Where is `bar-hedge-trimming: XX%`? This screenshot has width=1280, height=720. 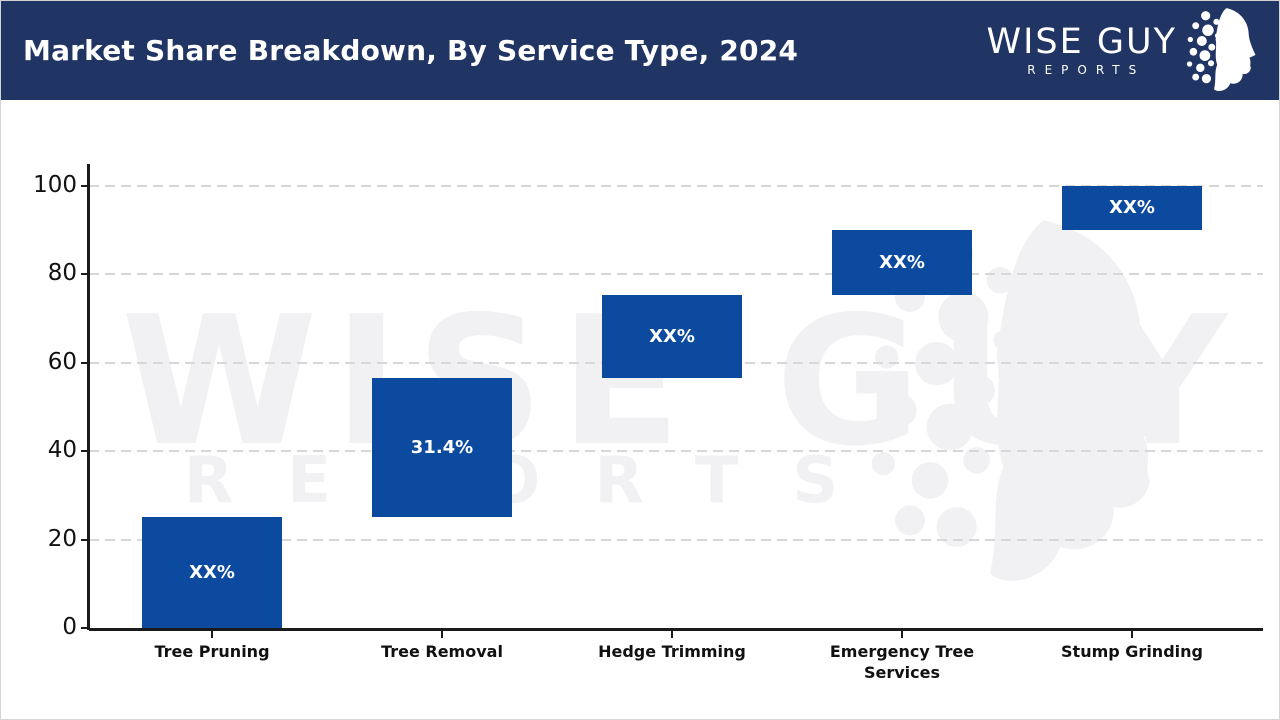 bar-hedge-trimming: XX% is located at coordinates (672, 337).